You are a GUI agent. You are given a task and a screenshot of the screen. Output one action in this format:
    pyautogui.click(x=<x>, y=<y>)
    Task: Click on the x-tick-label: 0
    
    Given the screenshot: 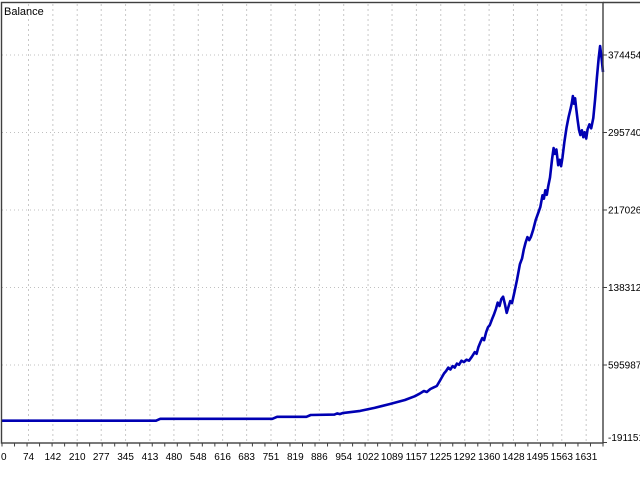 What is the action you would take?
    pyautogui.click(x=4, y=457)
    